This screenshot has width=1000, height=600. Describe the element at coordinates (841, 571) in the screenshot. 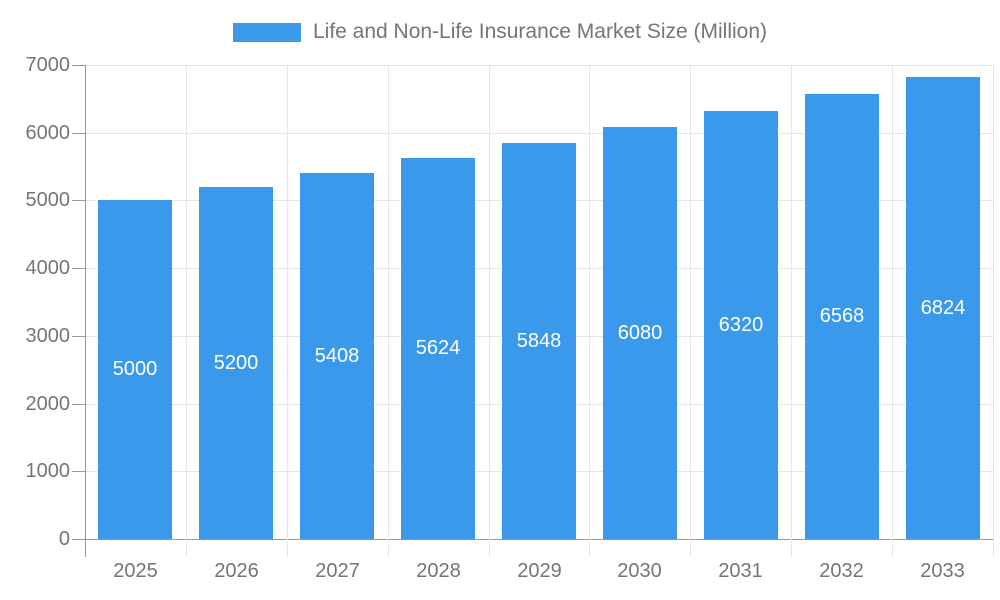

I see `x-axis-label-2032: 2032` at that location.